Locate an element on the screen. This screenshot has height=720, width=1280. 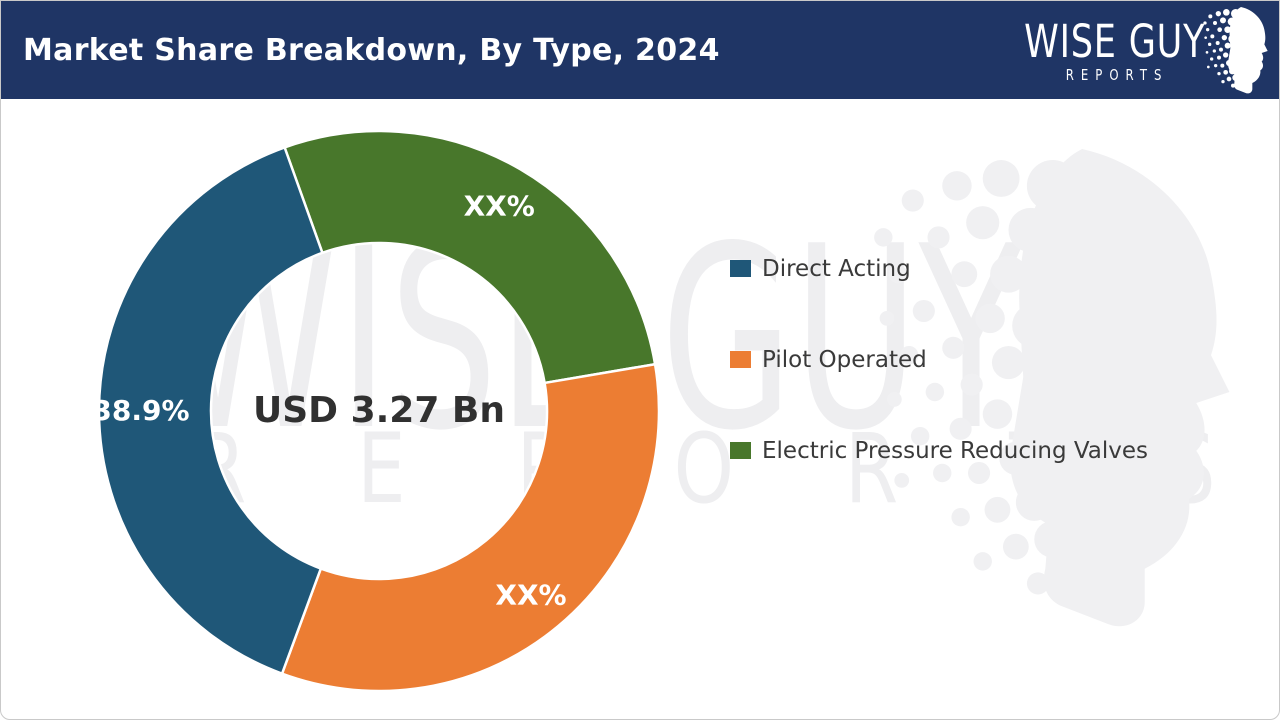
wiseguy-logo: WISE GUY REPORTS is located at coordinates (1121, 51).